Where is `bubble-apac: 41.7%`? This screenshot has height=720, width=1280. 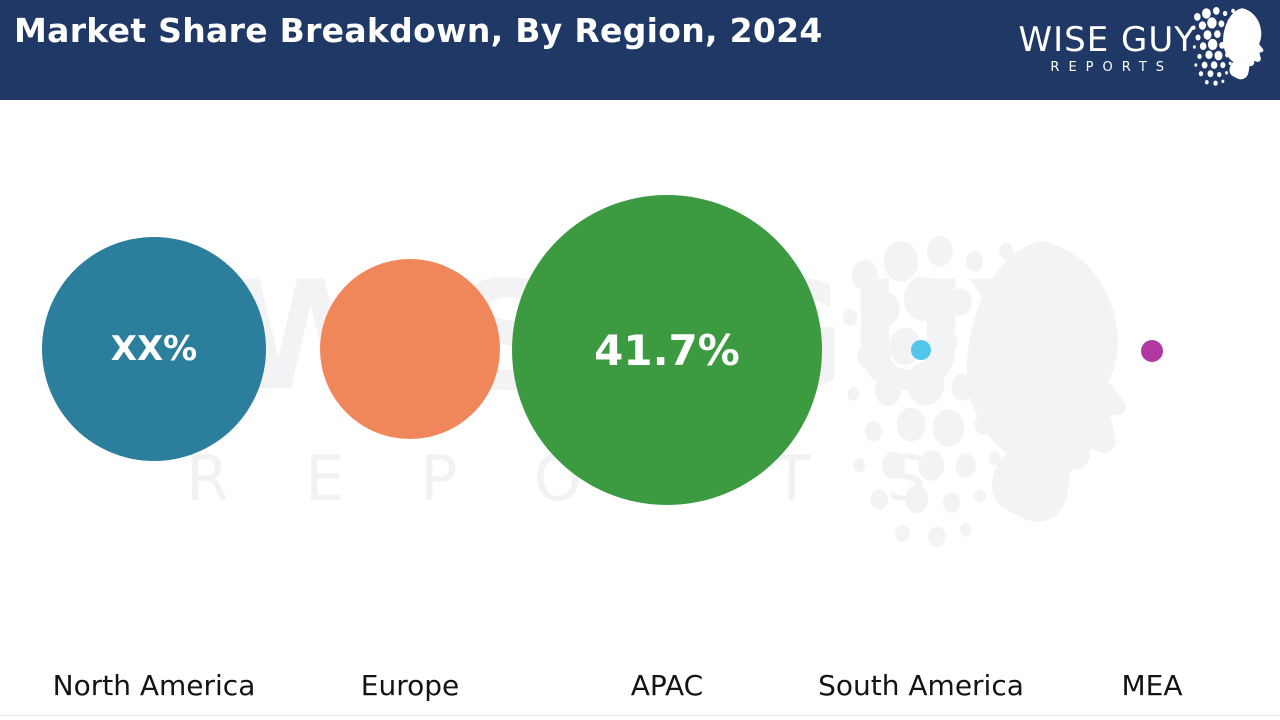
bubble-apac: 41.7% is located at coordinates (667, 350).